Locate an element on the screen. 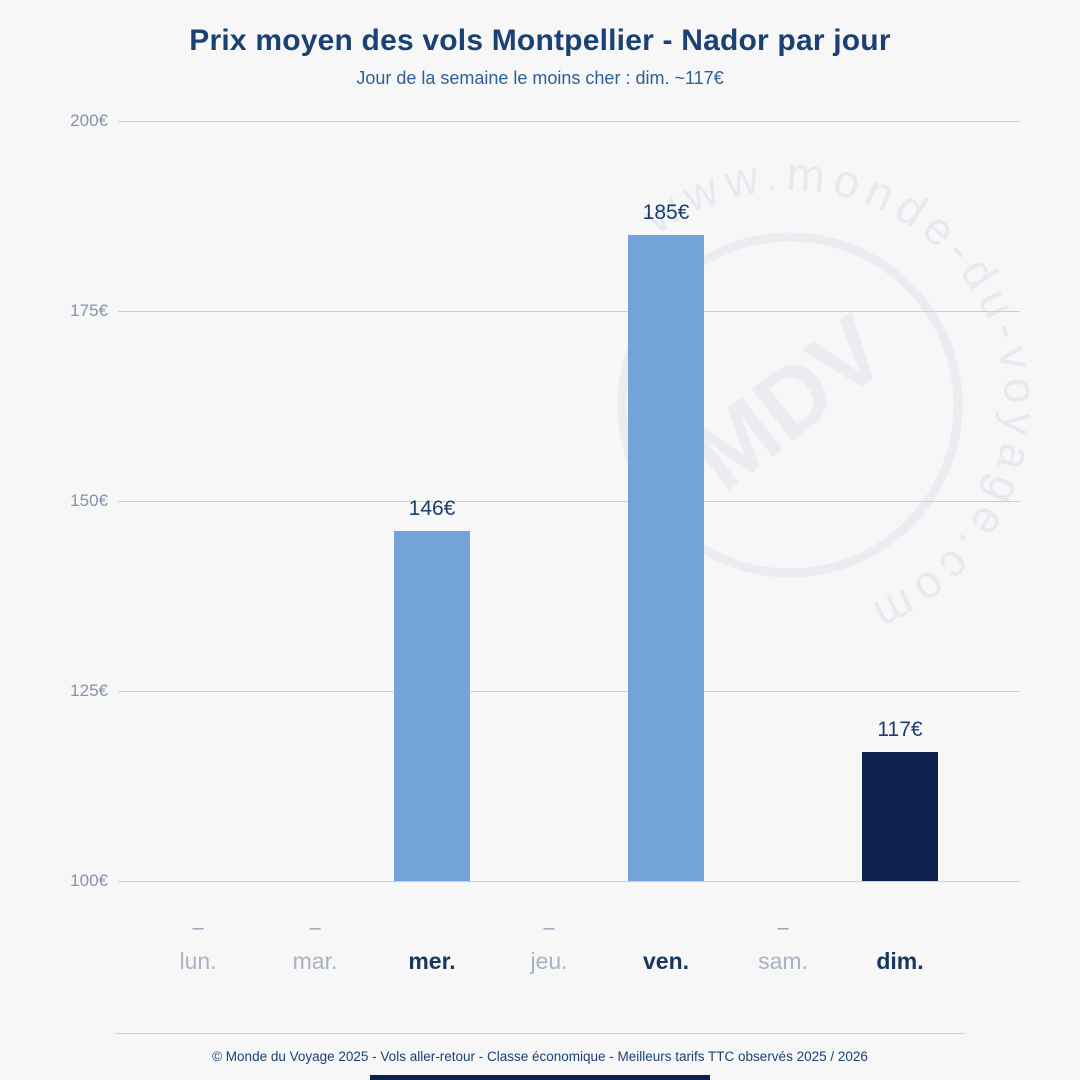 Image resolution: width=1080 pixels, height=1080 pixels. bar-value-label: 185€ is located at coordinates (666, 212).